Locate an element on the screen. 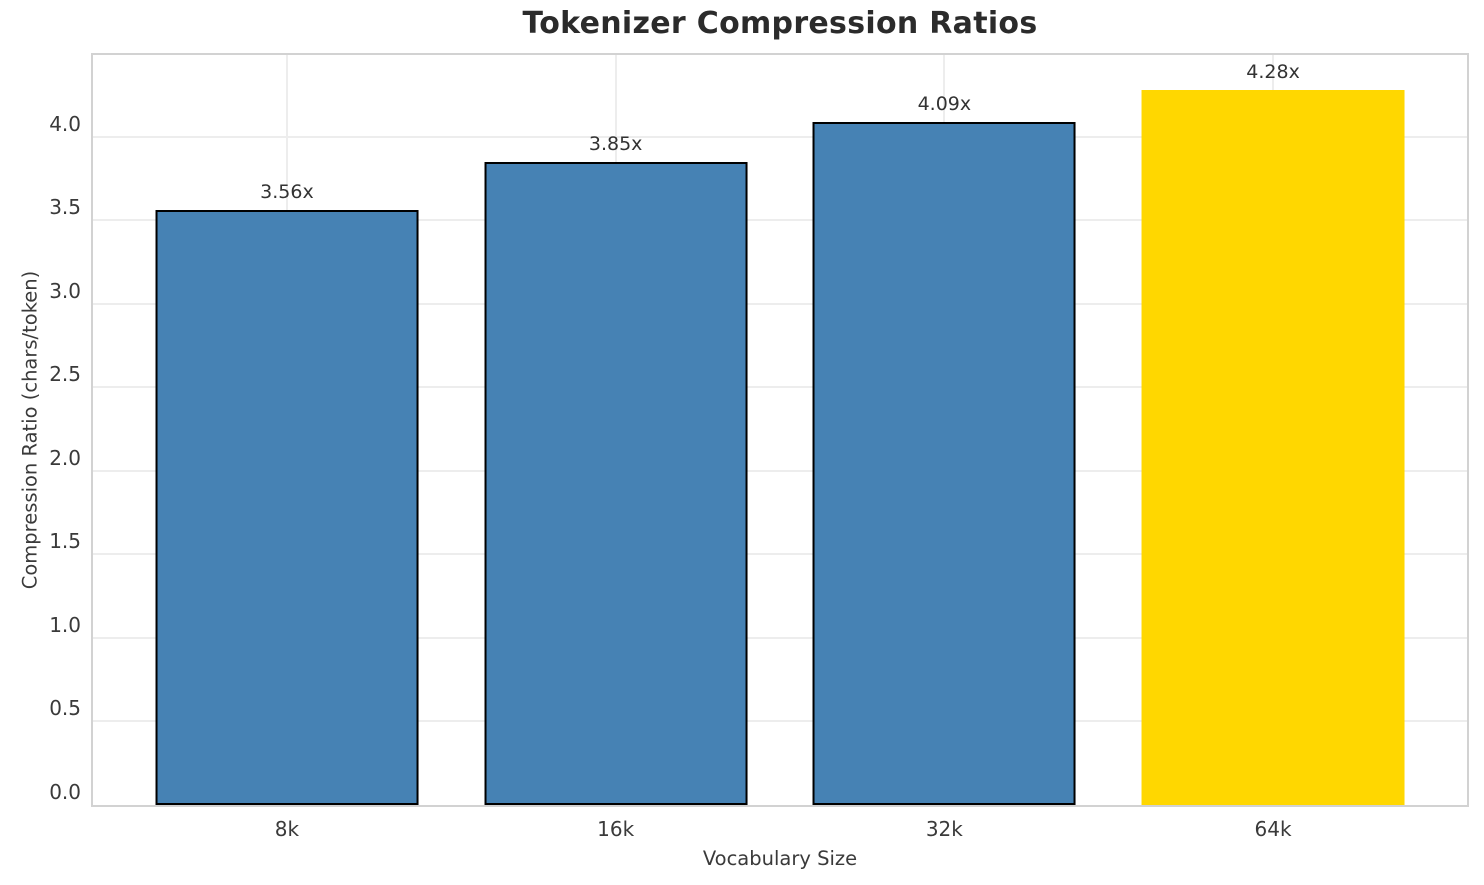 The height and width of the screenshot is (885, 1484). x-tick-label: 16k is located at coordinates (616, 829).